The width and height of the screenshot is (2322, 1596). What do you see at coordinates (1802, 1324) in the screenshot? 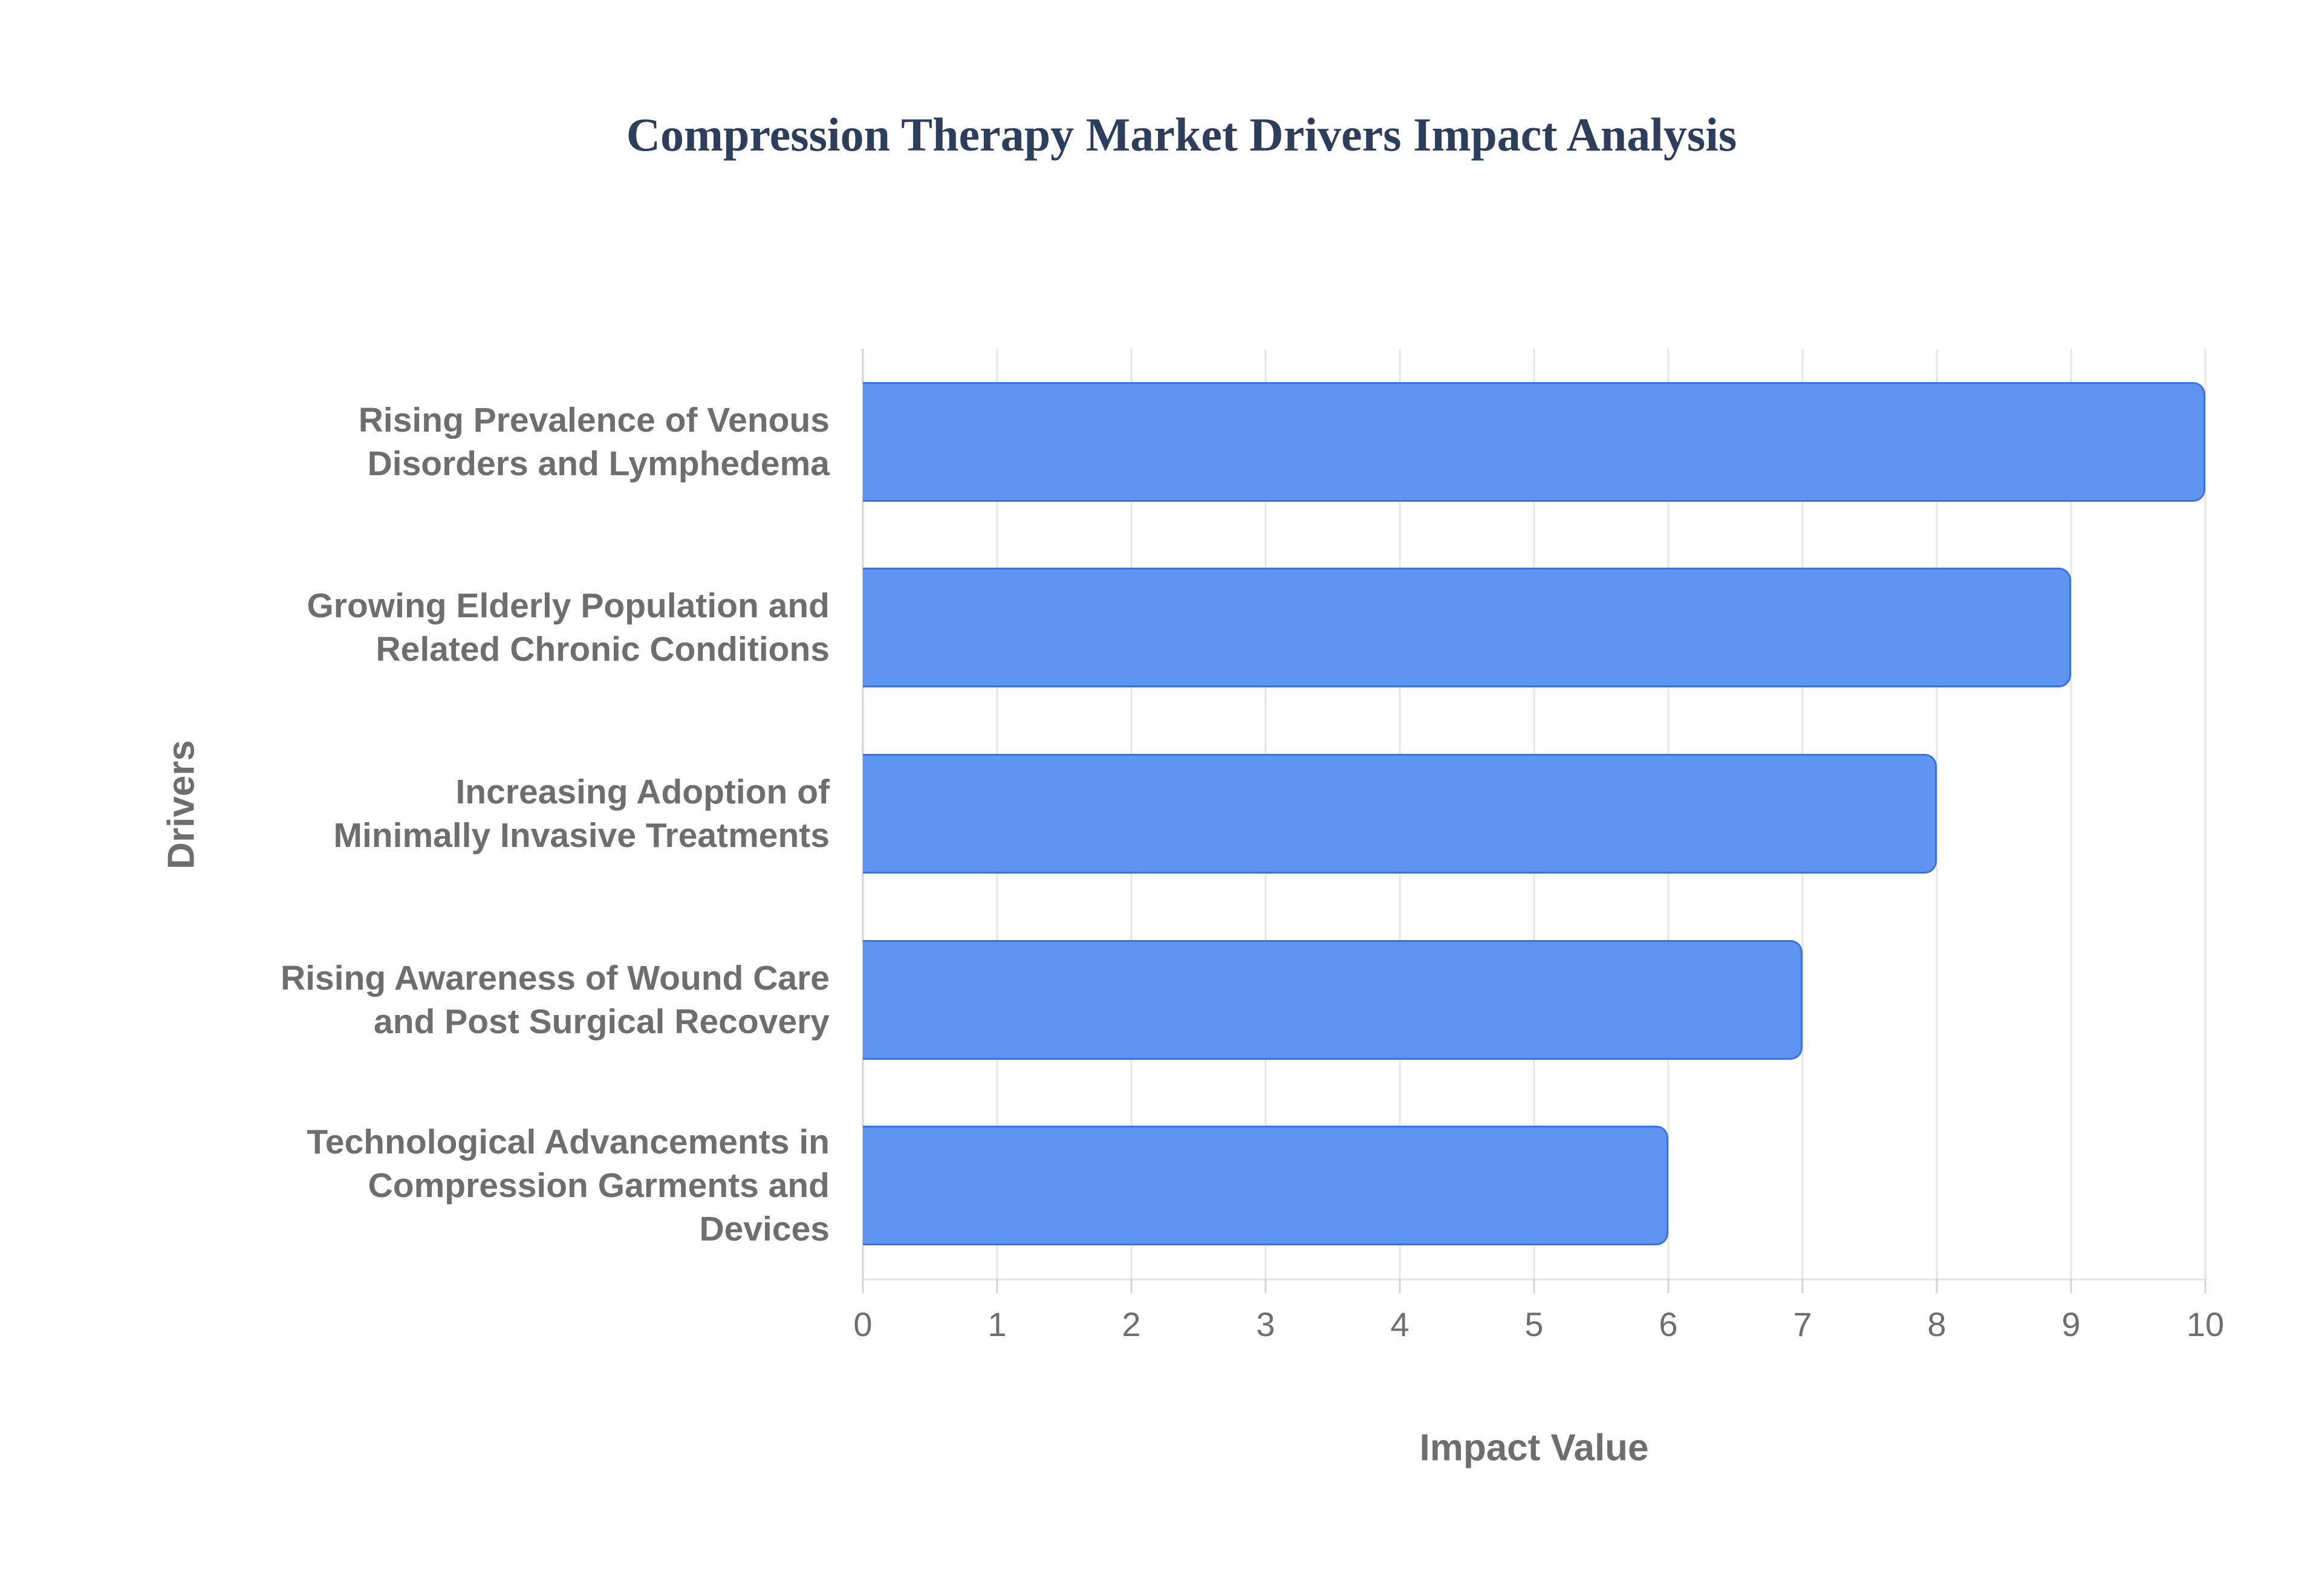
I see `x-tick-label: 7` at bounding box center [1802, 1324].